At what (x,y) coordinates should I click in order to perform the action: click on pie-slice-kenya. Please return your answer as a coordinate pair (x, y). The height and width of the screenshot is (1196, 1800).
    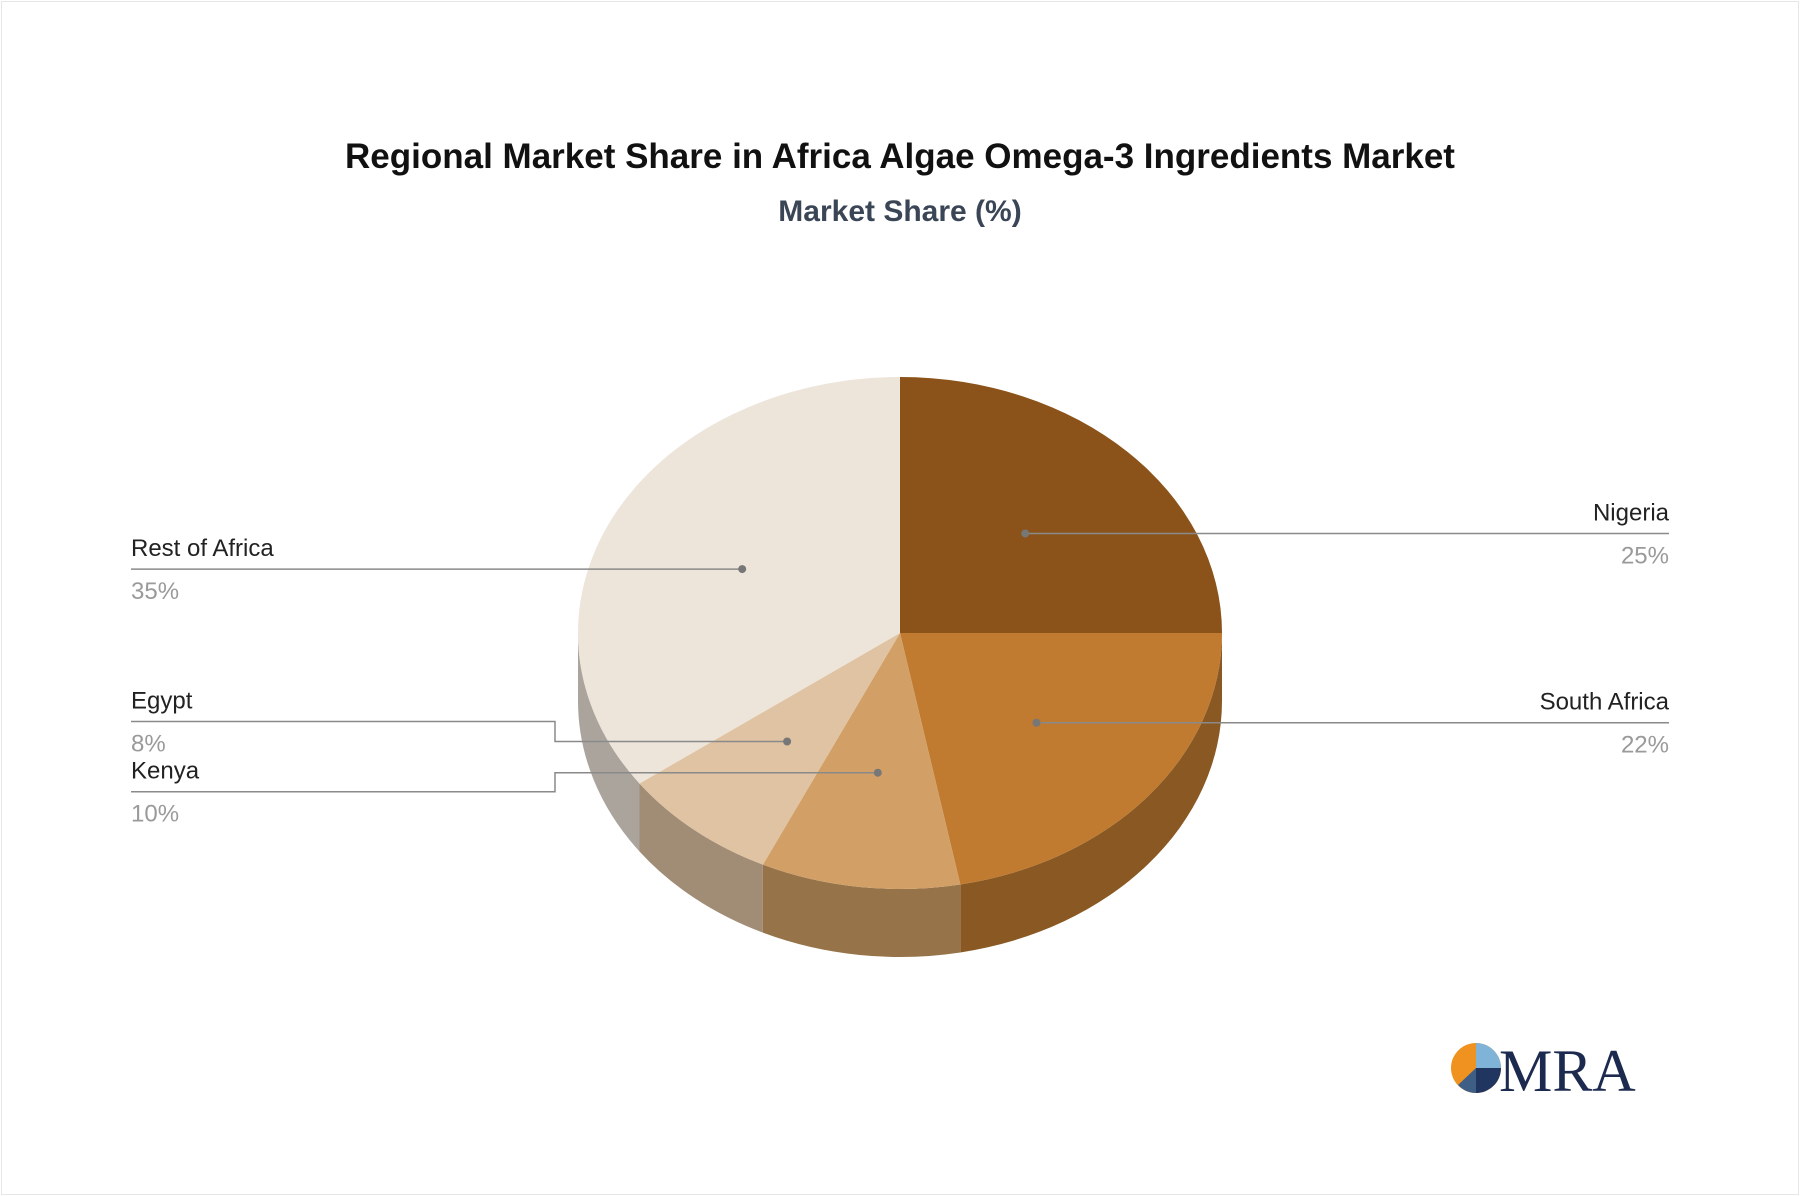
    Looking at the image, I should click on (861, 761).